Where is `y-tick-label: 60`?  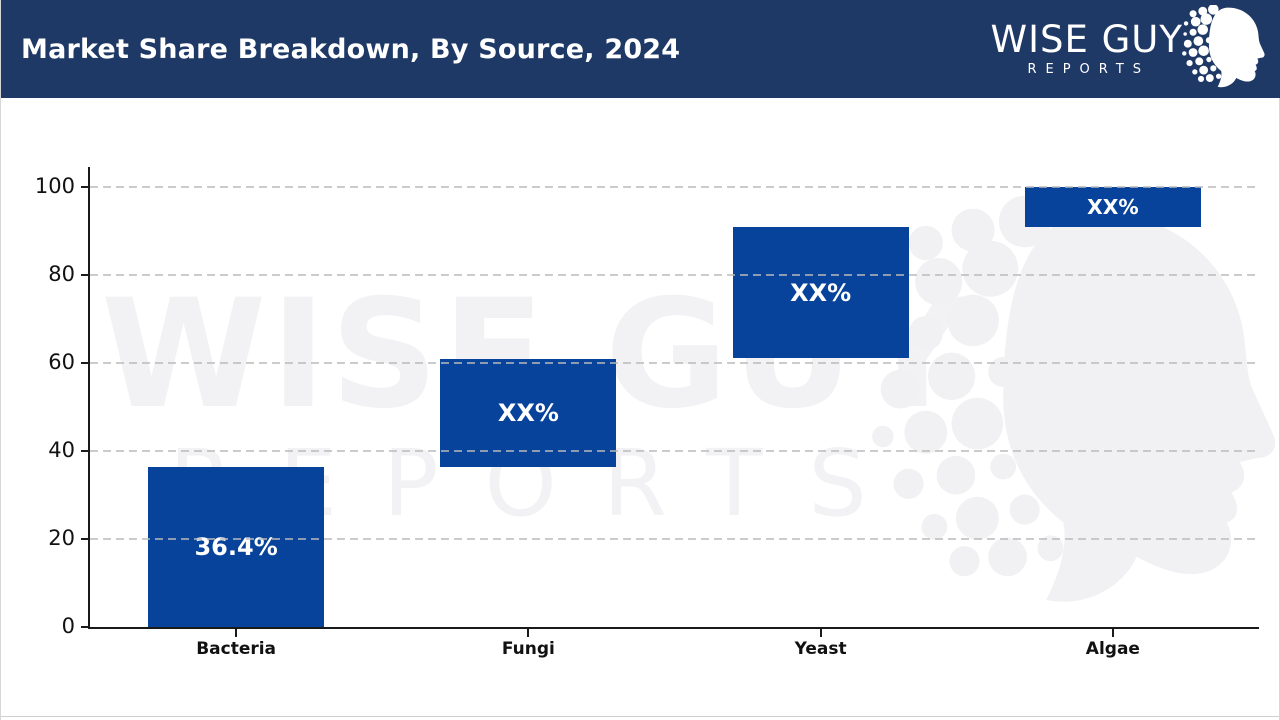
y-tick-label: 60 is located at coordinates (61, 361).